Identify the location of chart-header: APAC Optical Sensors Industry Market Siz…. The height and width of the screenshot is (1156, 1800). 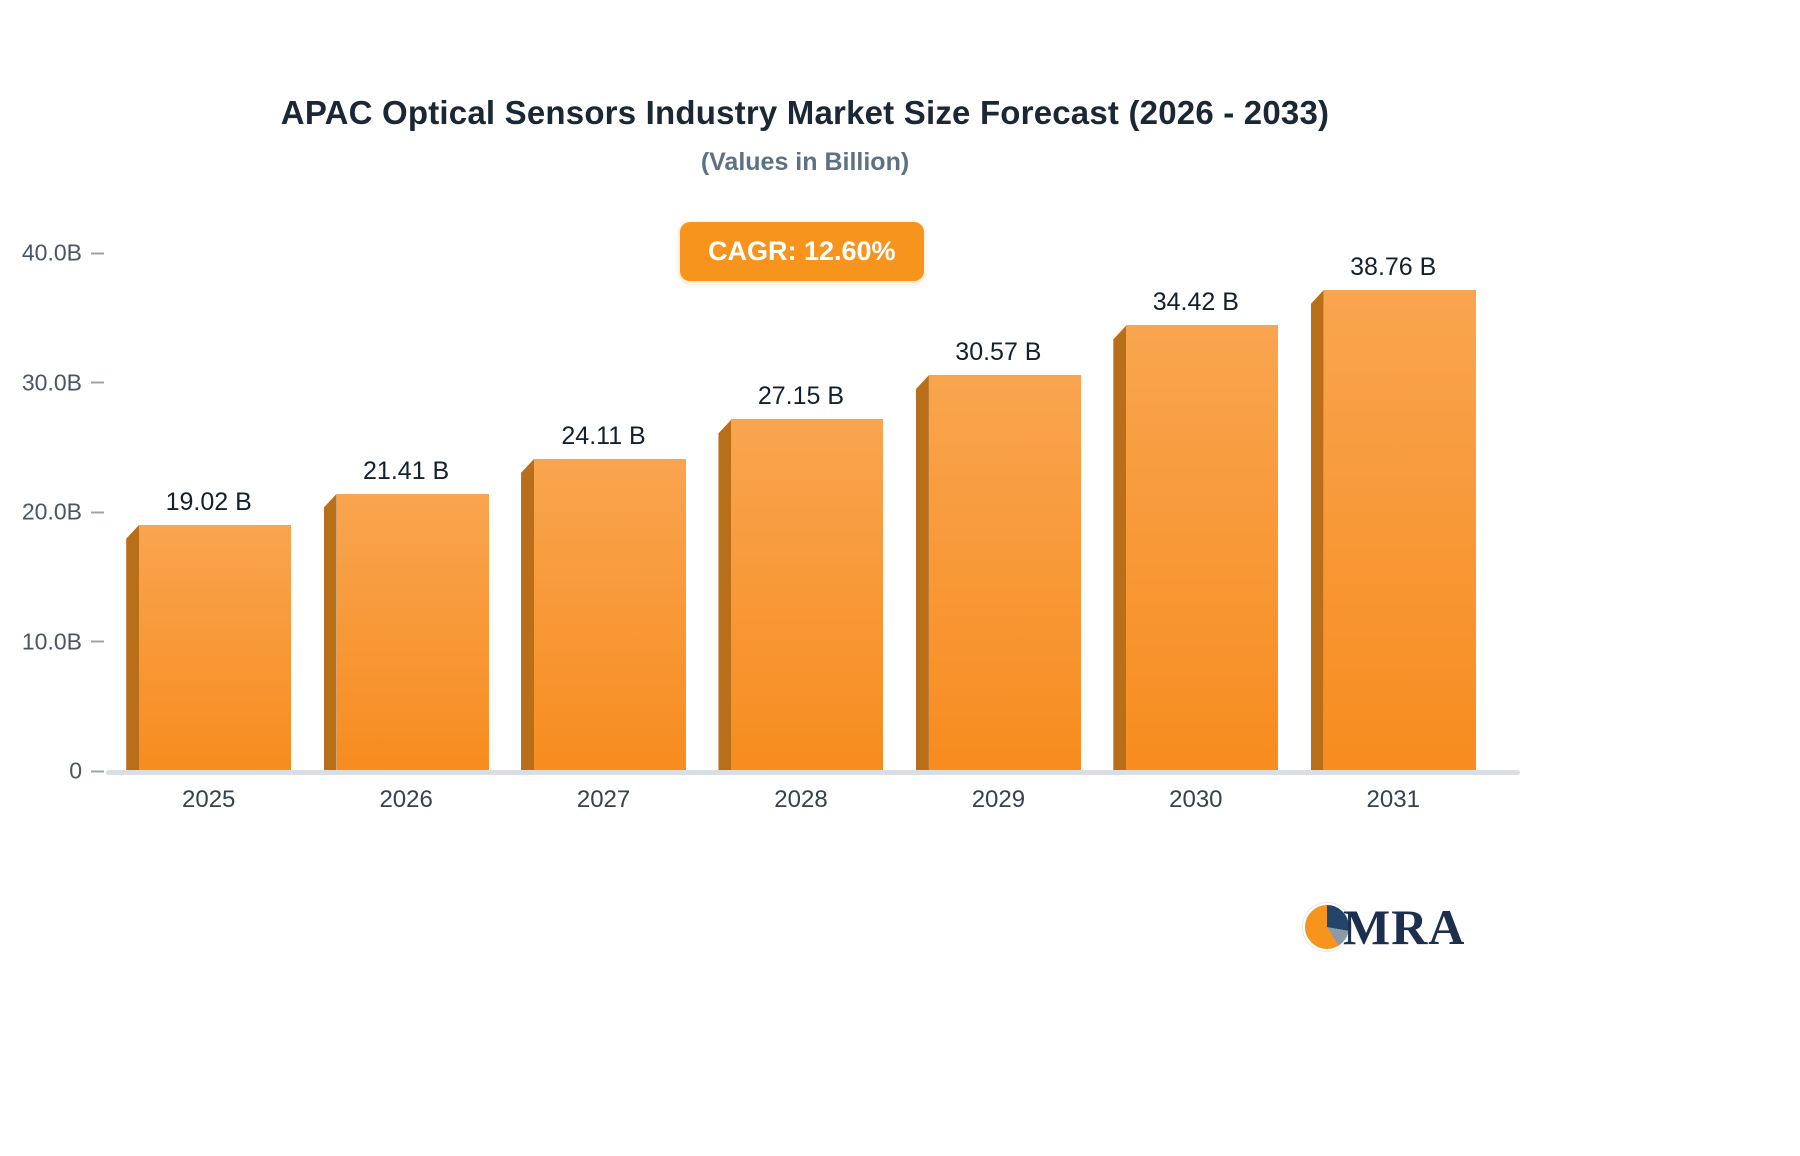
(805, 135).